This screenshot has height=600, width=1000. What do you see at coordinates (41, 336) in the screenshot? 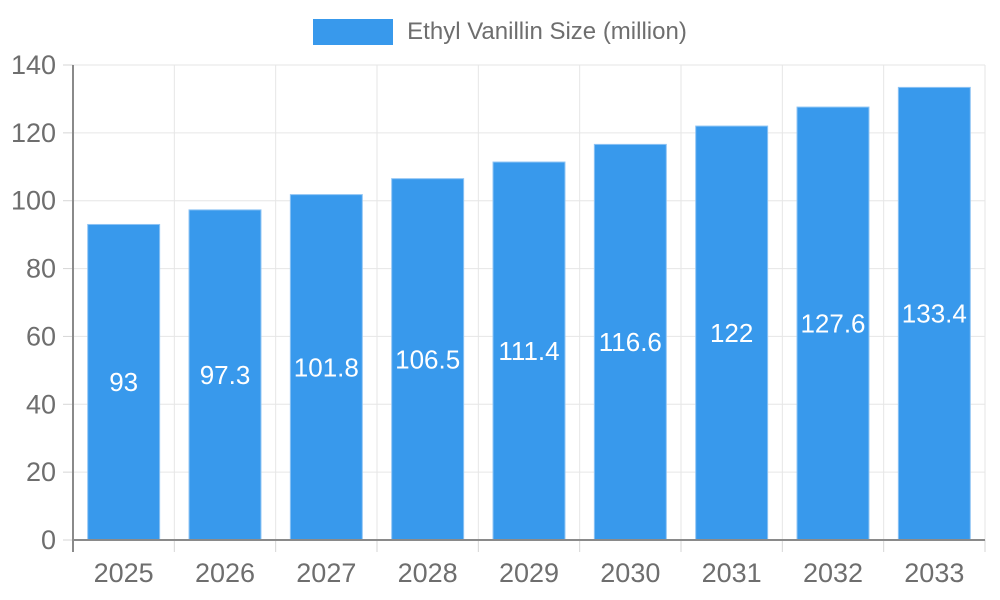
I see `y-axis-label: 60` at bounding box center [41, 336].